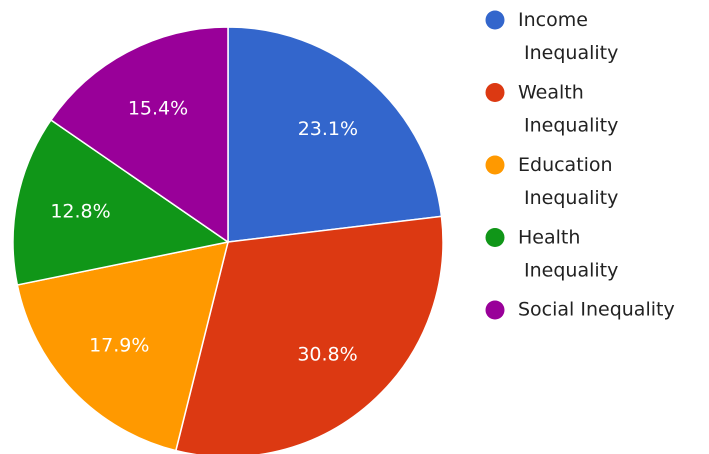 Image resolution: width=709 pixels, height=454 pixels. I want to click on legend-label: Wealth Inequality, so click(568, 108).